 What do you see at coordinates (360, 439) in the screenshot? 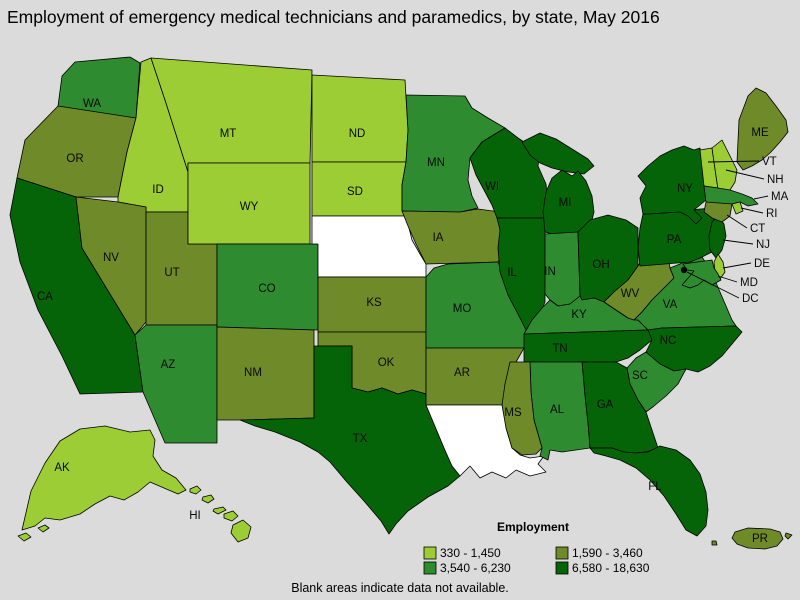
I see `state-label-tx: TX` at bounding box center [360, 439].